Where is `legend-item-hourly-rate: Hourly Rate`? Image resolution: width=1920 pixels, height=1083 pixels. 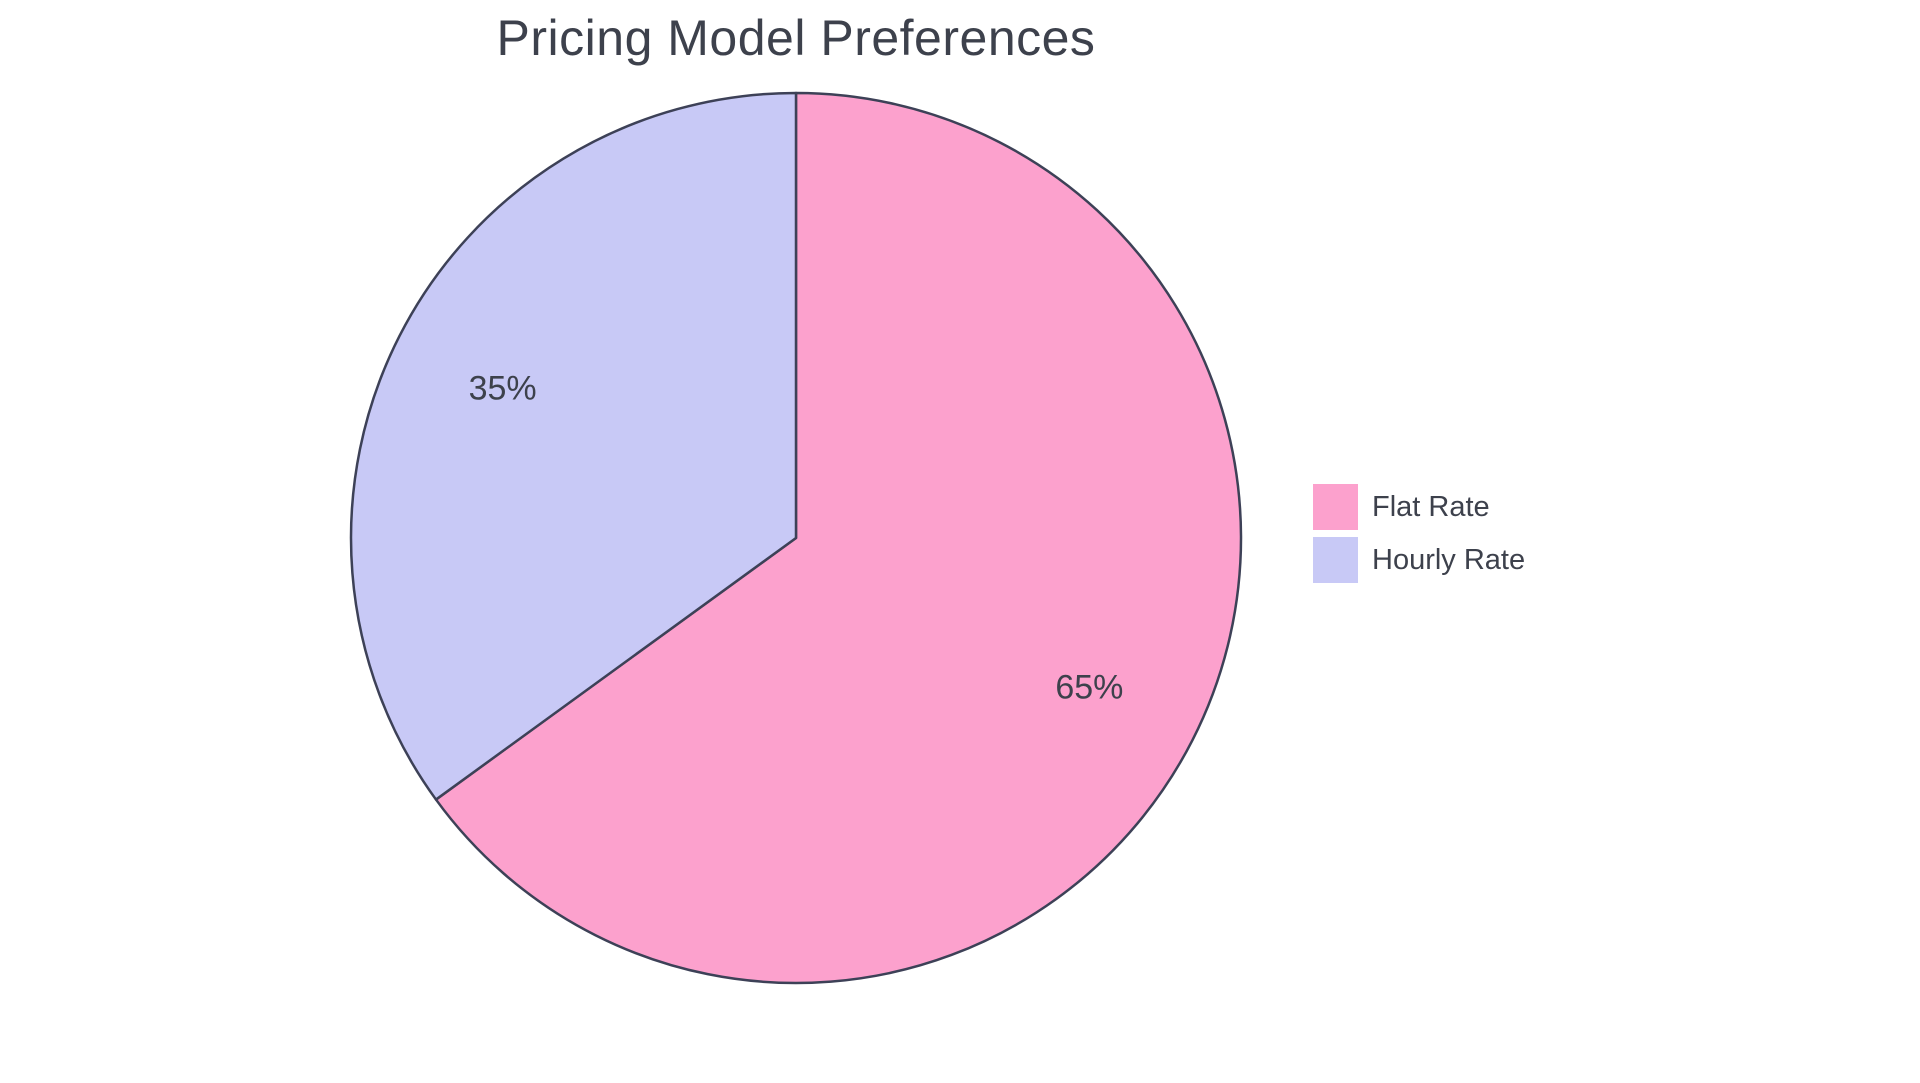
legend-item-hourly-rate: Hourly Rate is located at coordinates (1419, 560).